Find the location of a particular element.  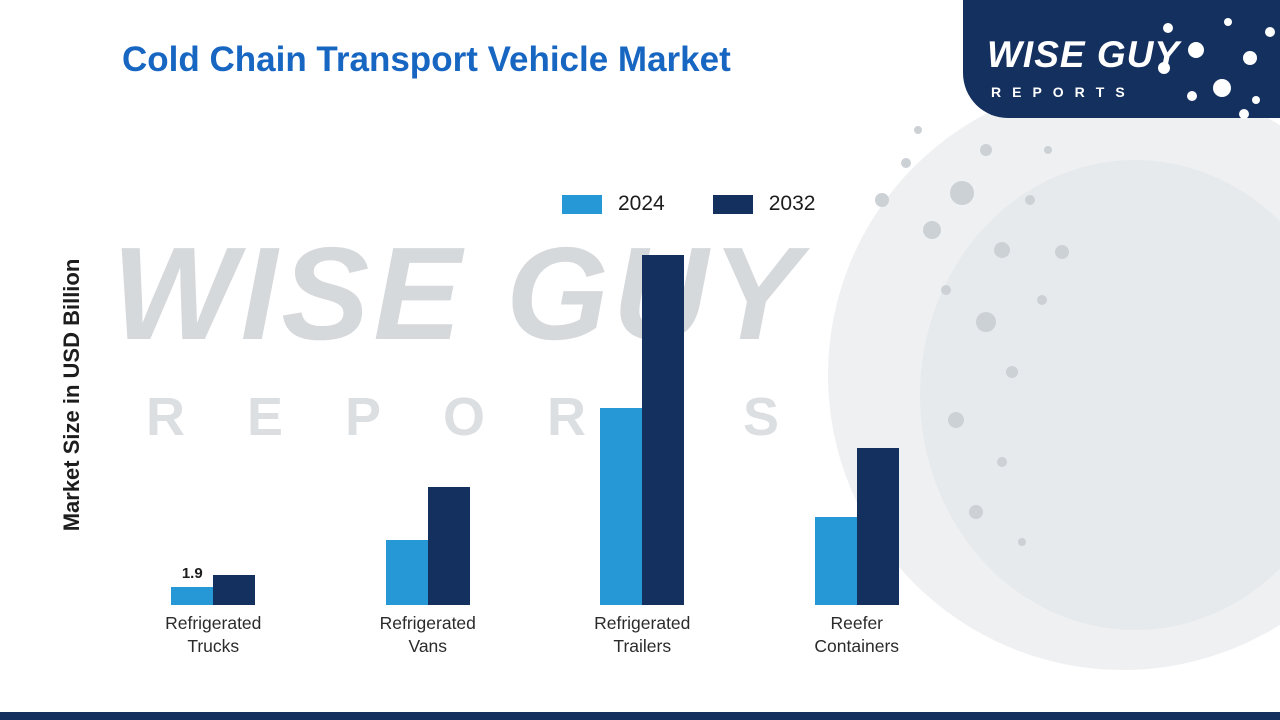

category-label-text: Refrigerated Trucks is located at coordinates (213, 635).